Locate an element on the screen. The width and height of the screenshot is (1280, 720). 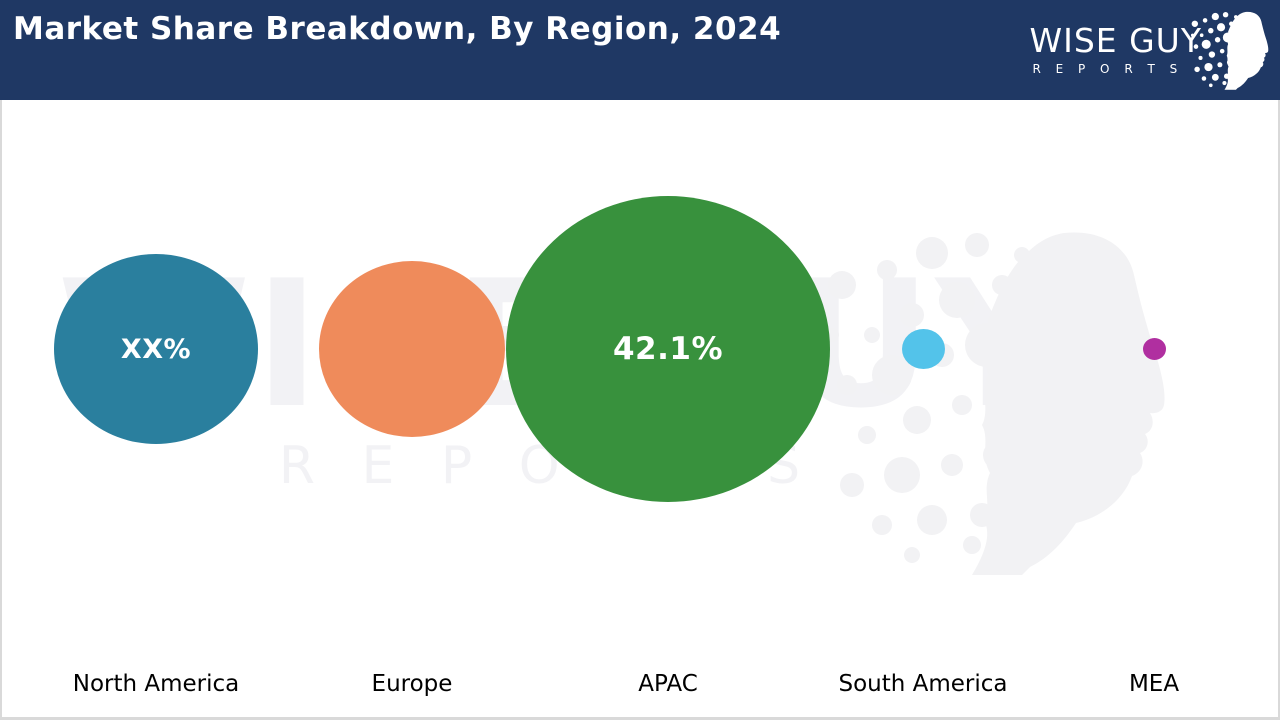
wiseguy-logo: WISE GUY R E P O R T S is located at coordinates (1149, 50).